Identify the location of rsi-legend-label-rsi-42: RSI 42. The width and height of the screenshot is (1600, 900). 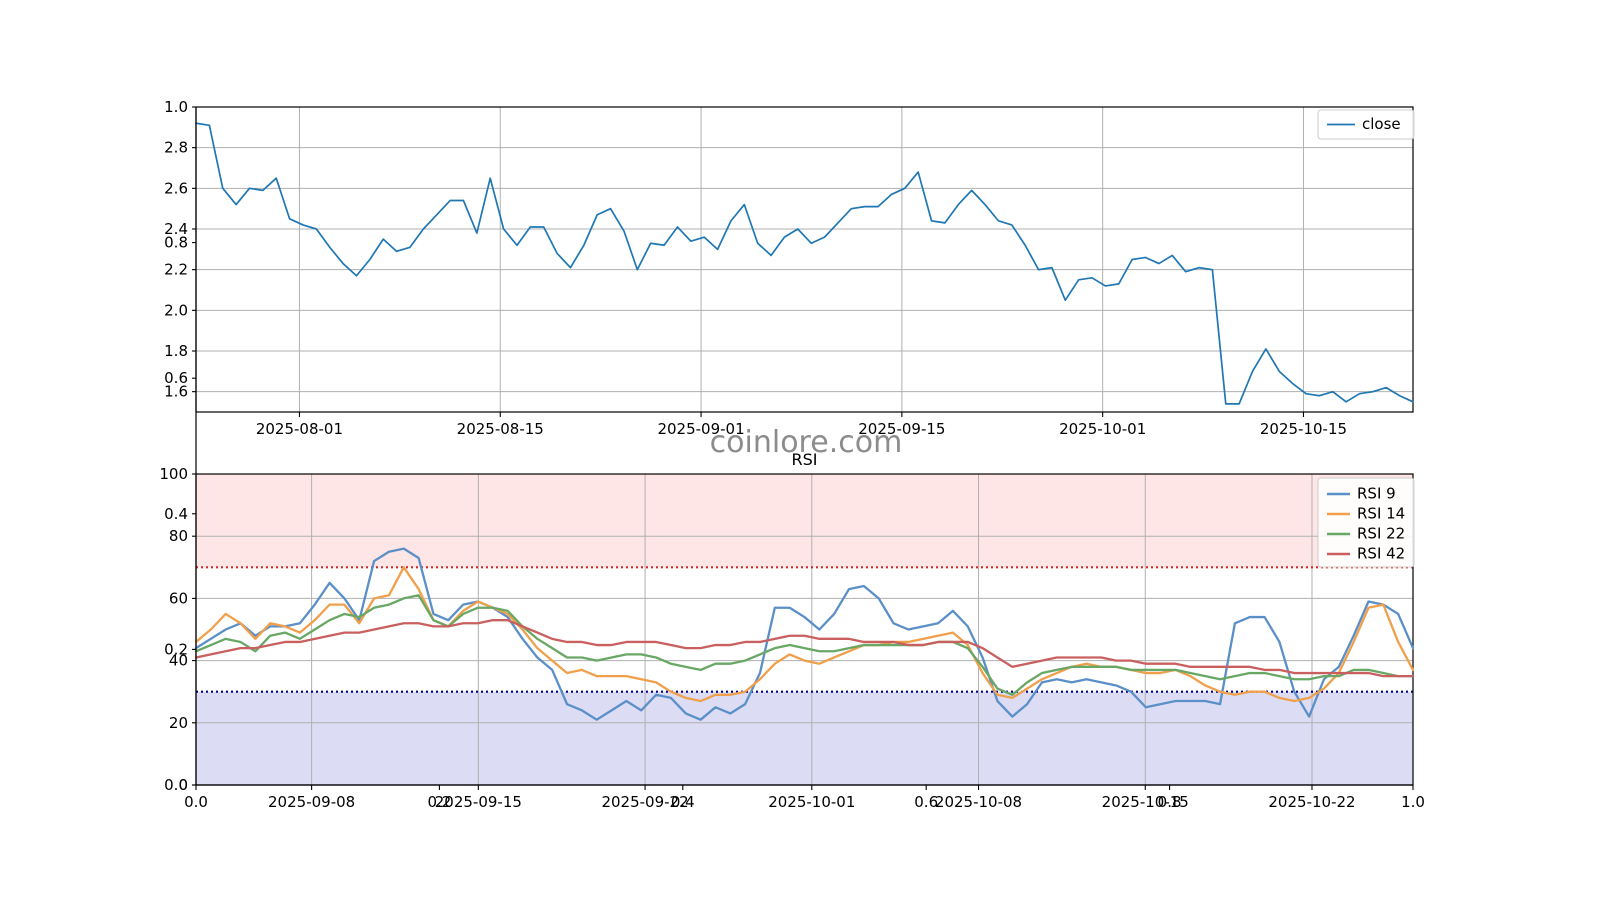
(1381, 554).